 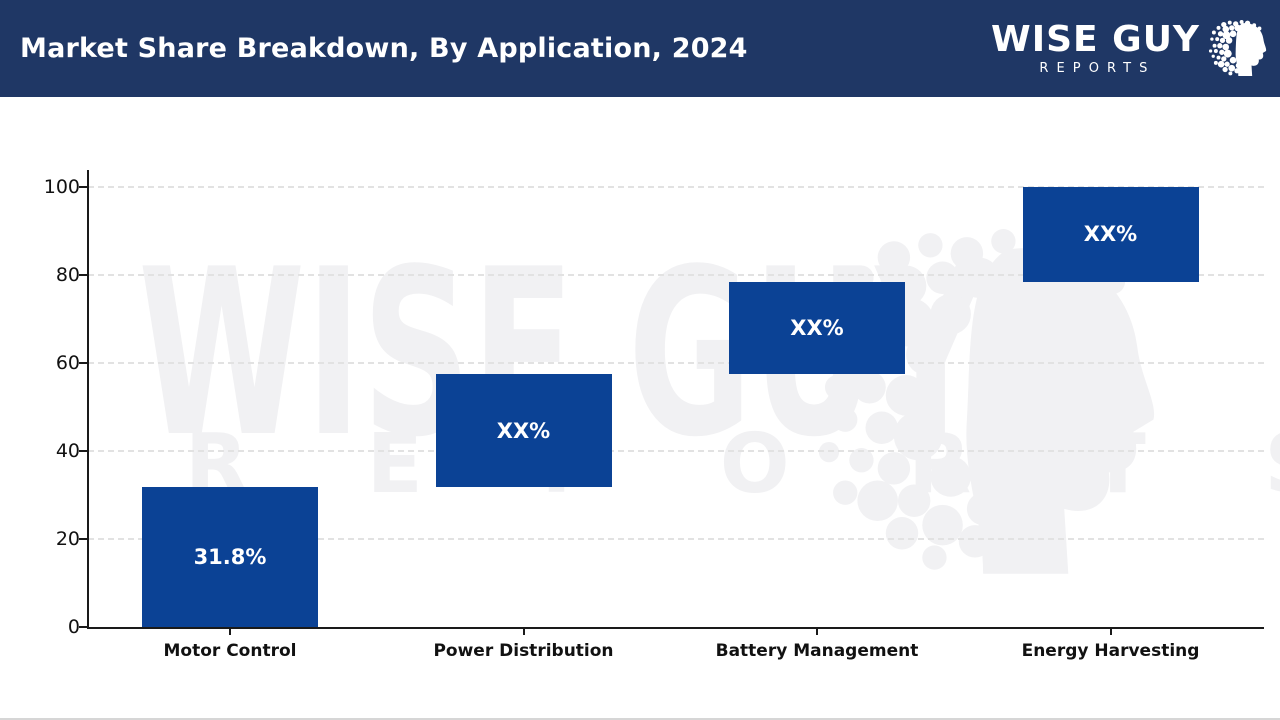 What do you see at coordinates (88, 399) in the screenshot?
I see `y-axis-line` at bounding box center [88, 399].